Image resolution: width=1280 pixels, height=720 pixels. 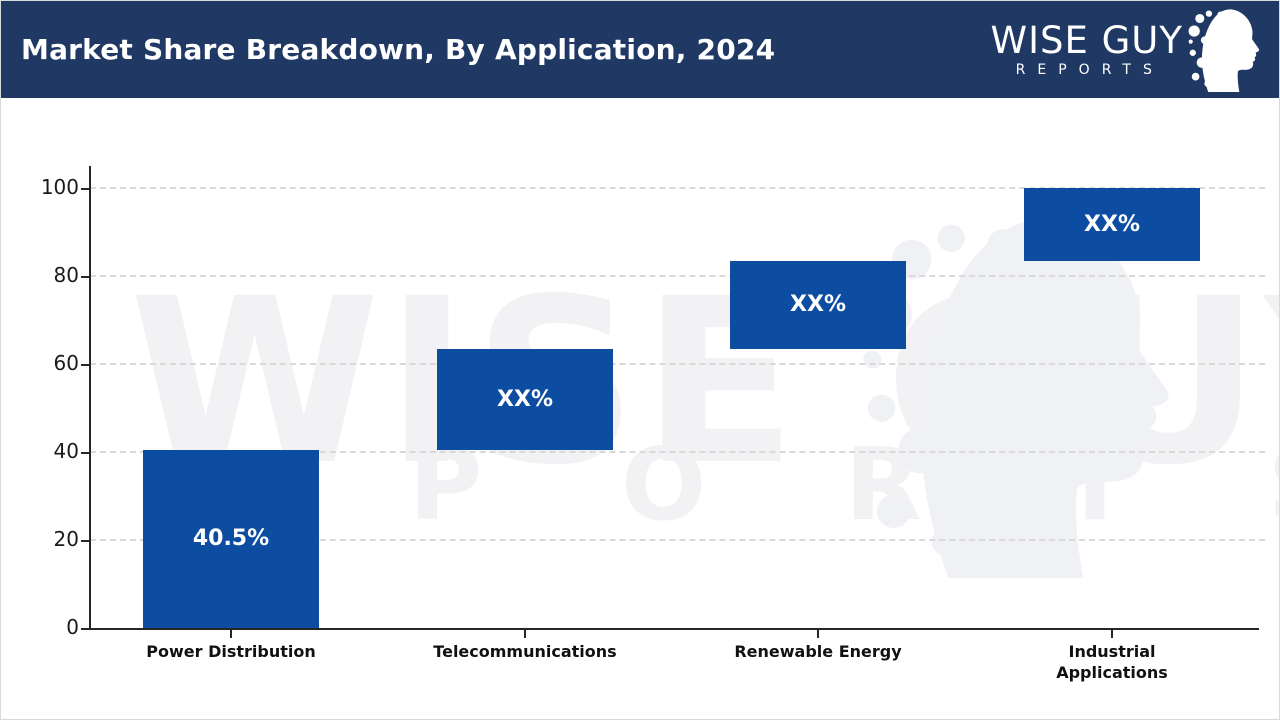 What do you see at coordinates (1224, 50) in the screenshot?
I see `logo-head-icon` at bounding box center [1224, 50].